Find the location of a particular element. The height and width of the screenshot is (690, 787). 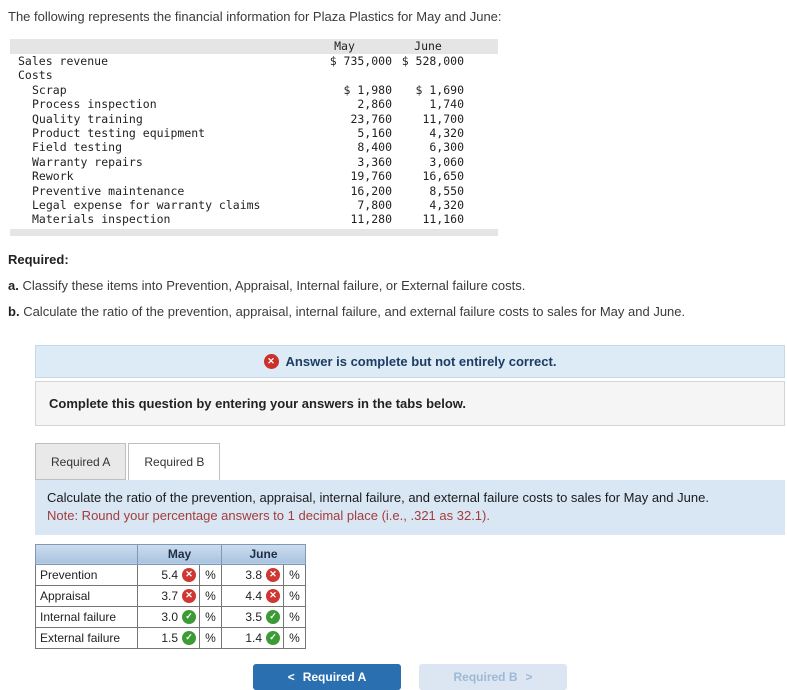

answer-input-june: 4.4 is located at coordinates (252, 595).